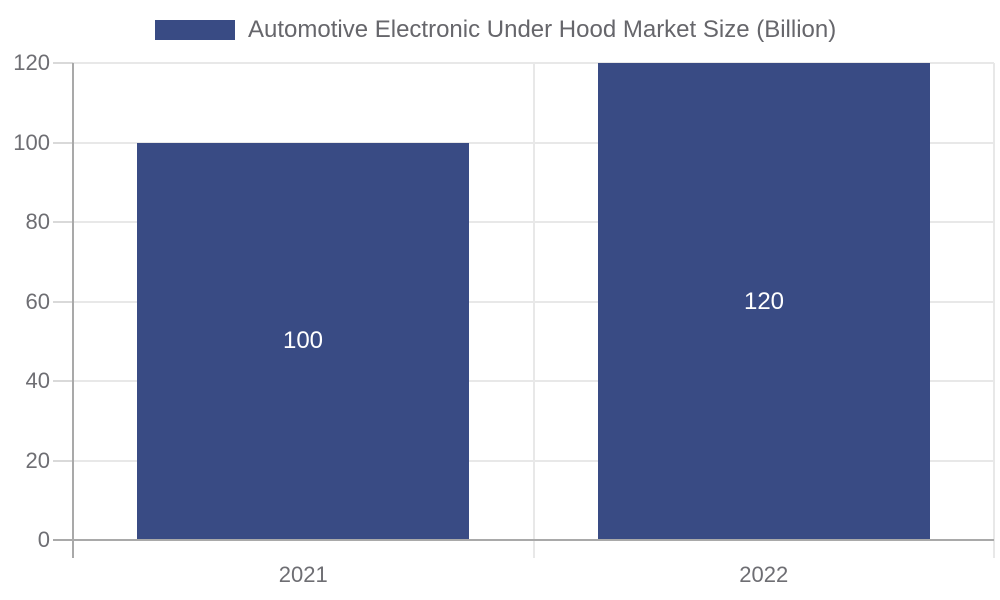 This screenshot has width=1000, height=600. Describe the element at coordinates (43, 539) in the screenshot. I see `y-axis-tick-label: 0` at that location.